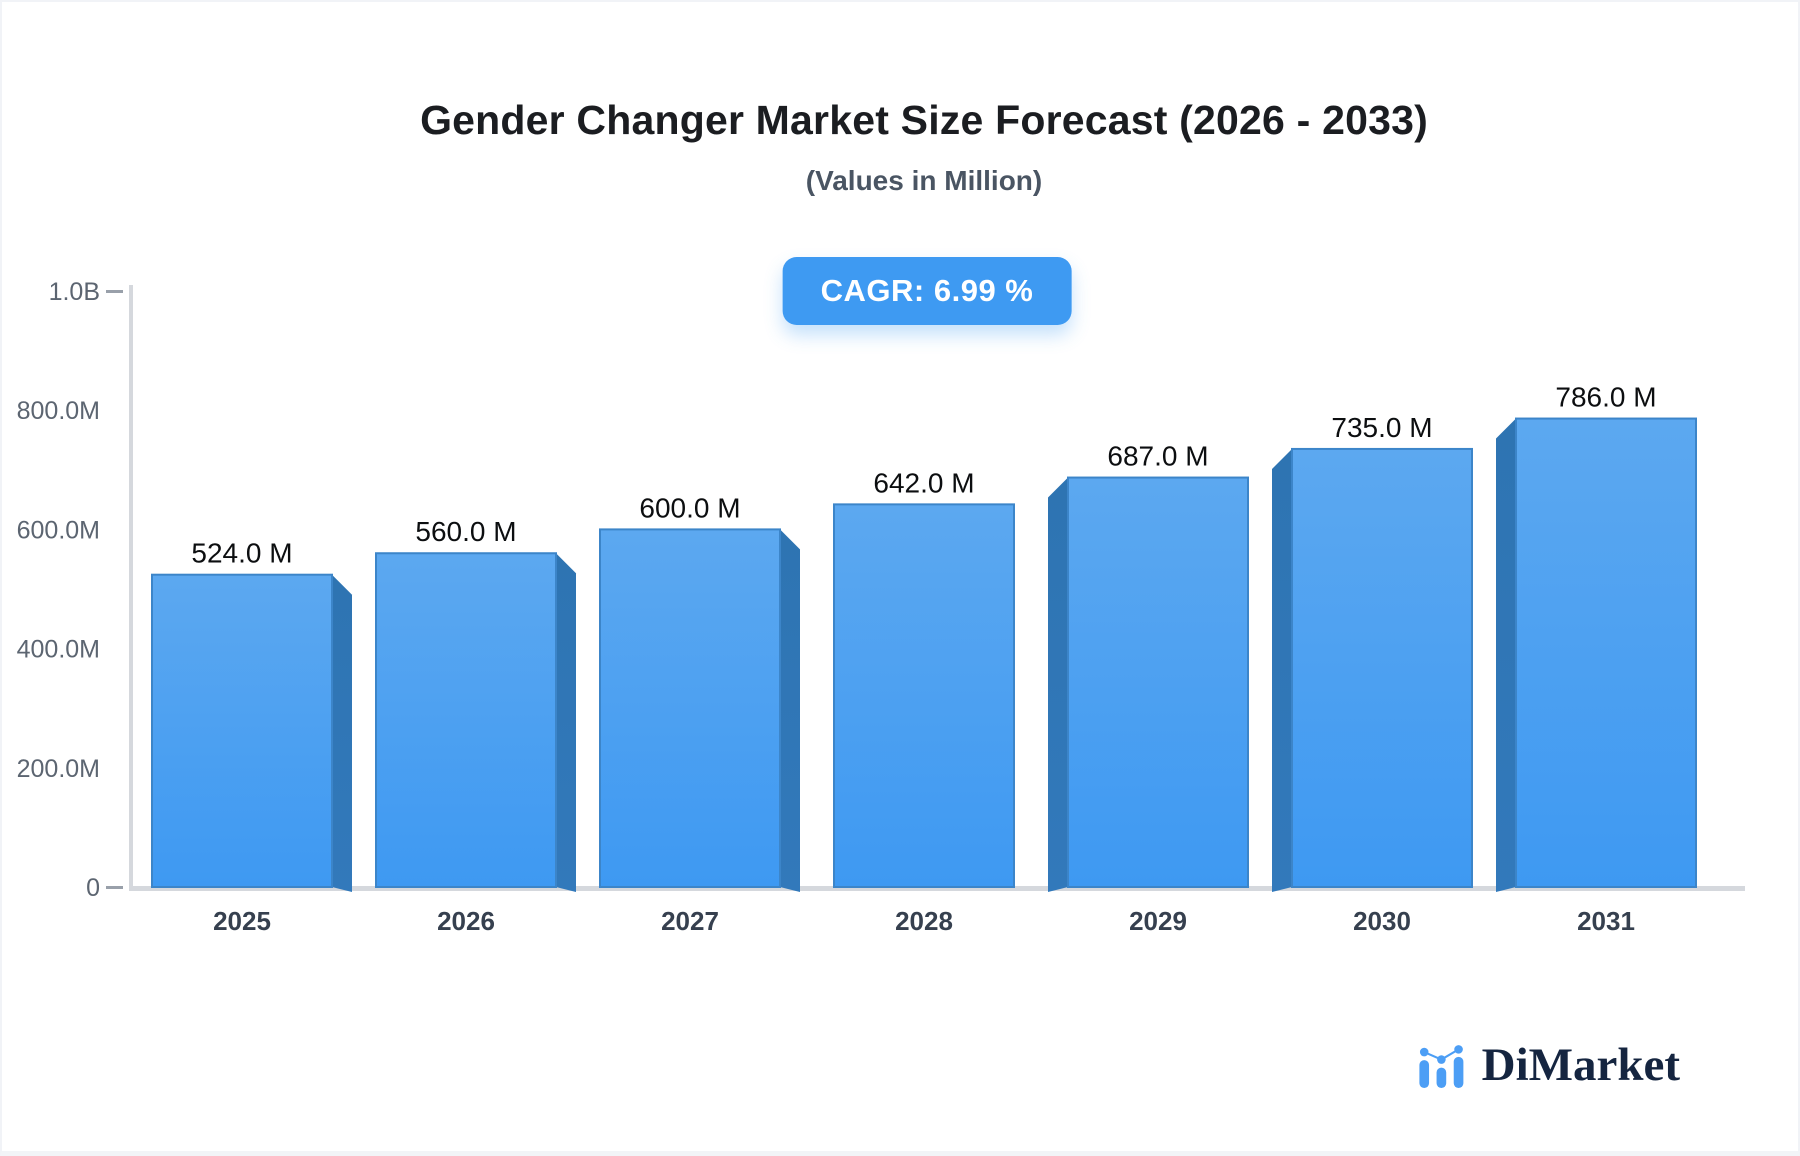 This screenshot has width=1800, height=1156. Describe the element at coordinates (1382, 921) in the screenshot. I see `x-axis-label: 2030` at that location.